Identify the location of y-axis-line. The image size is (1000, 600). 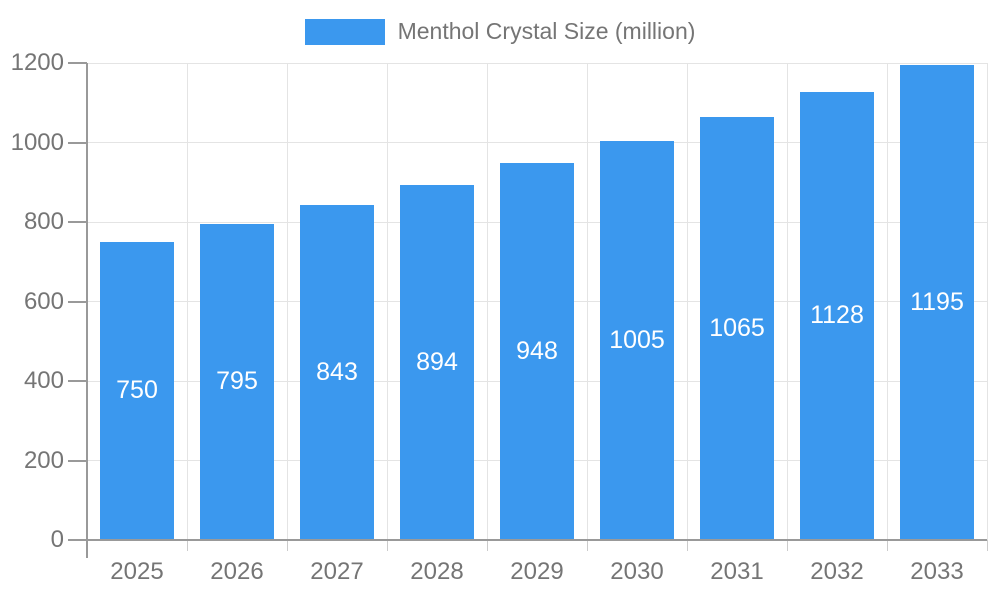
(87, 310).